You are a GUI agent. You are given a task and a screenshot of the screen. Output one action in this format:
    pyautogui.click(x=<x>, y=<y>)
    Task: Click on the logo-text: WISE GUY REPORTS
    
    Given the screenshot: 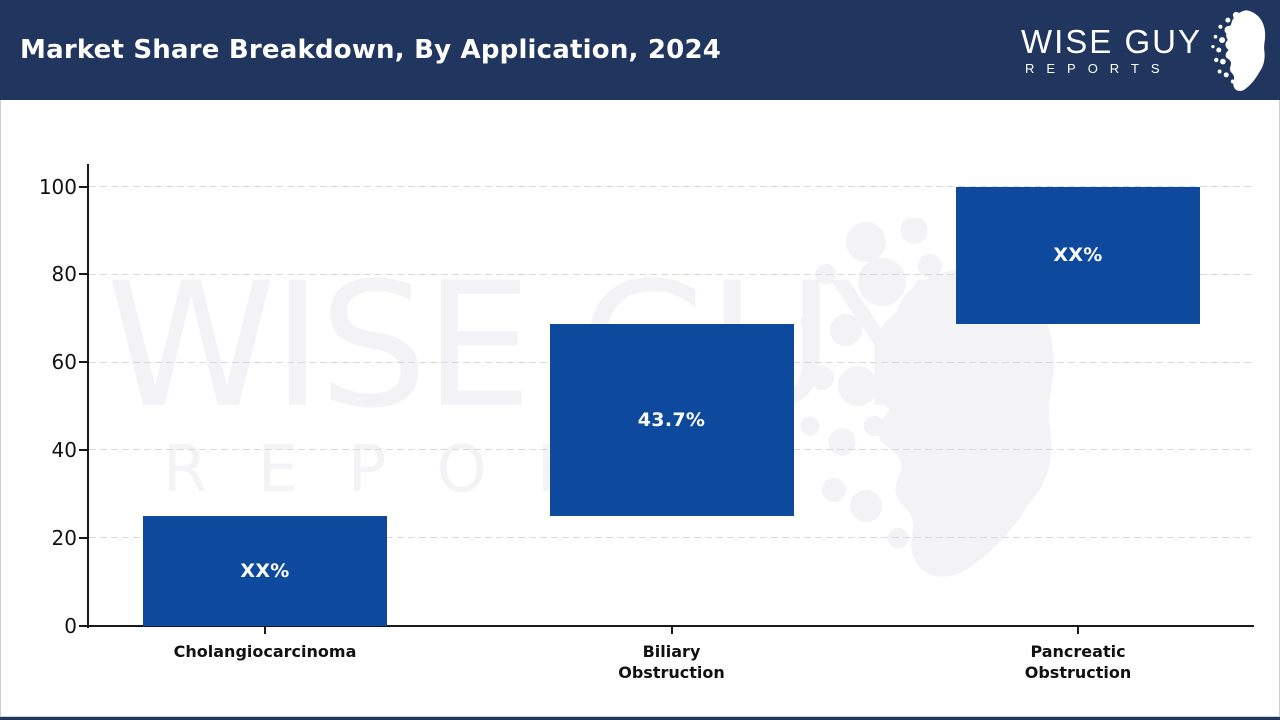 What is the action you would take?
    pyautogui.click(x=1111, y=50)
    